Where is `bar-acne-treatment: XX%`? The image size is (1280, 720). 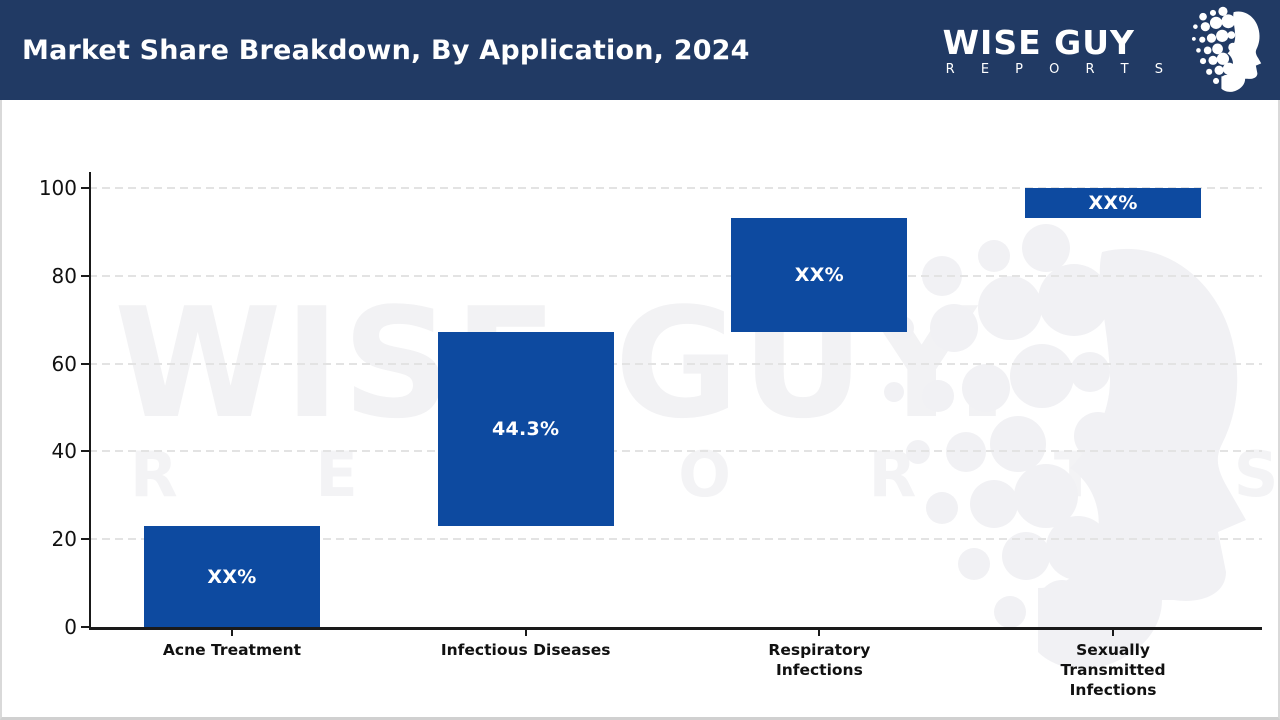
bar-acne-treatment: XX% is located at coordinates (232, 576).